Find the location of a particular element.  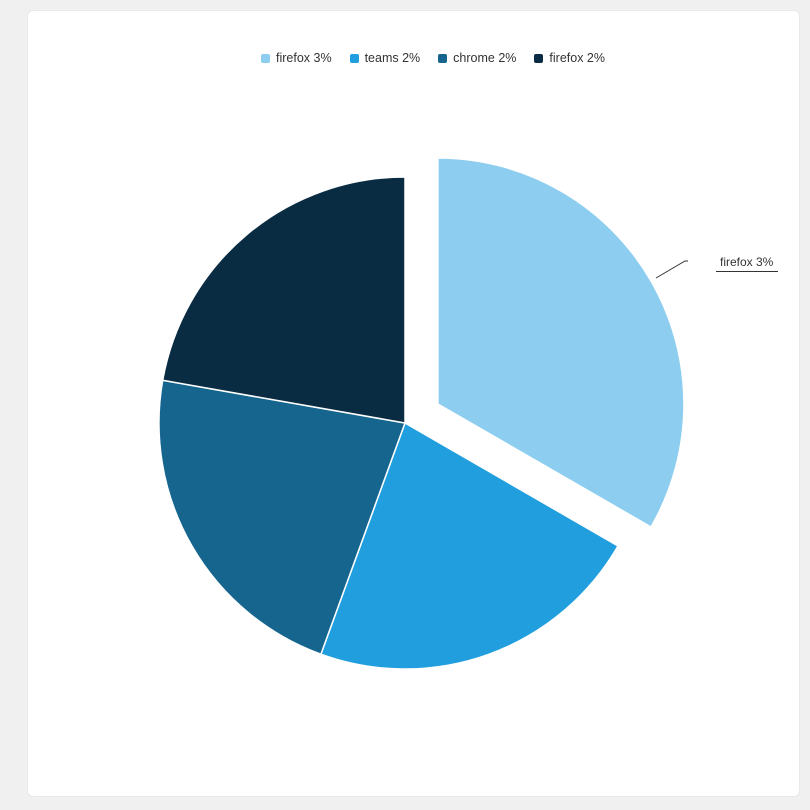

legend-item-teams-2: teams 2% is located at coordinates (385, 58).